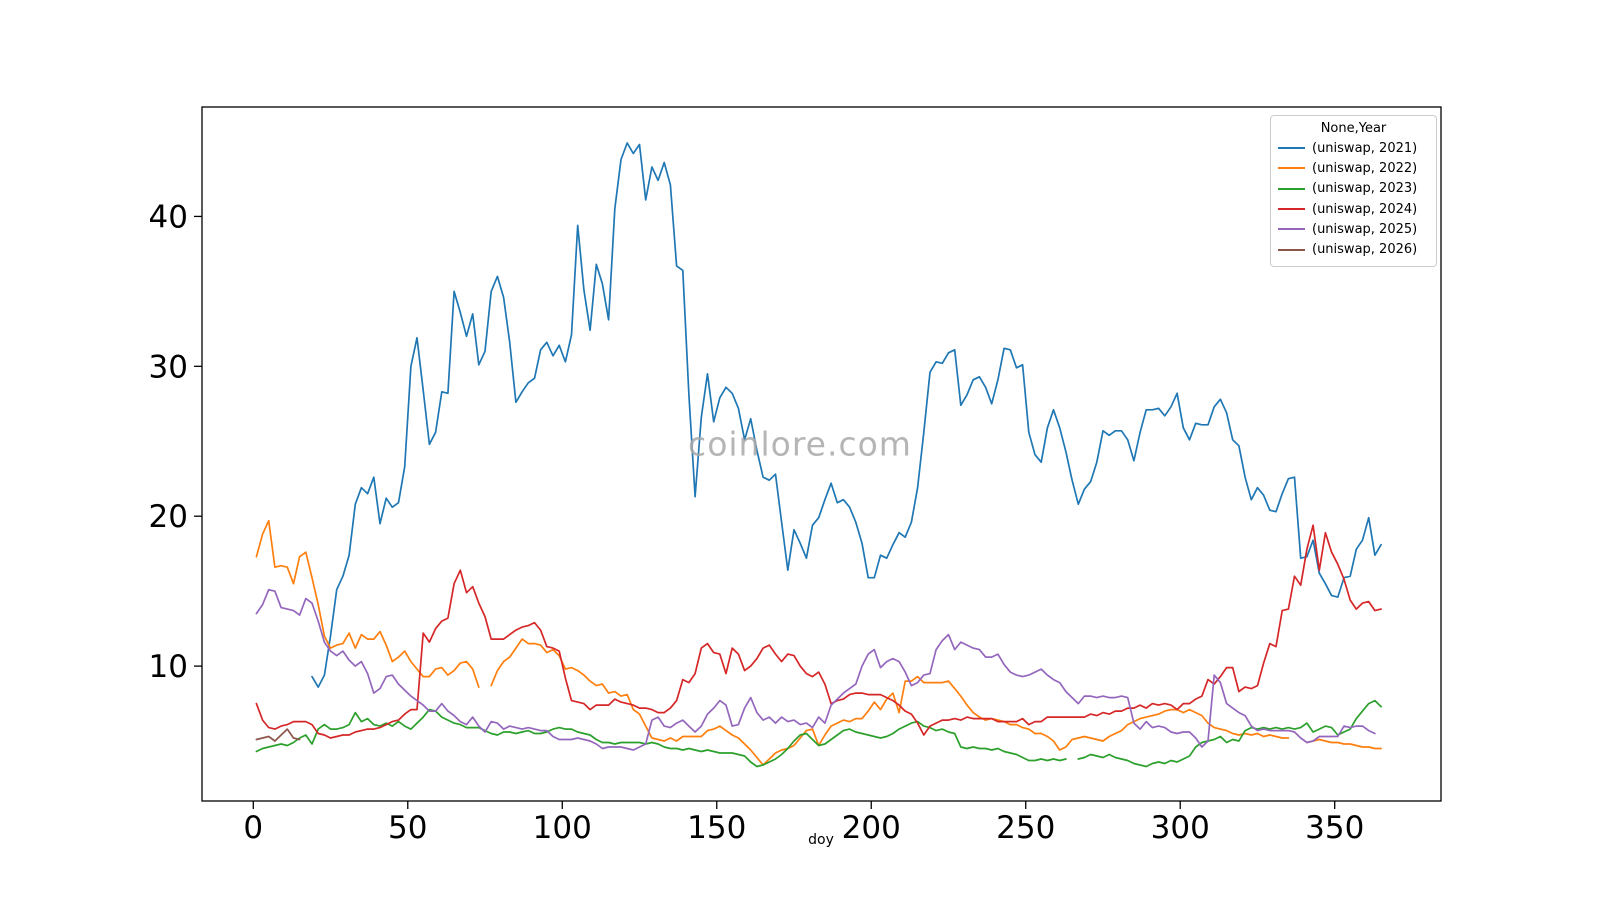 The width and height of the screenshot is (1600, 900). What do you see at coordinates (1365, 229) in the screenshot?
I see `legend-entry-label: (uniswap, 2025)` at bounding box center [1365, 229].